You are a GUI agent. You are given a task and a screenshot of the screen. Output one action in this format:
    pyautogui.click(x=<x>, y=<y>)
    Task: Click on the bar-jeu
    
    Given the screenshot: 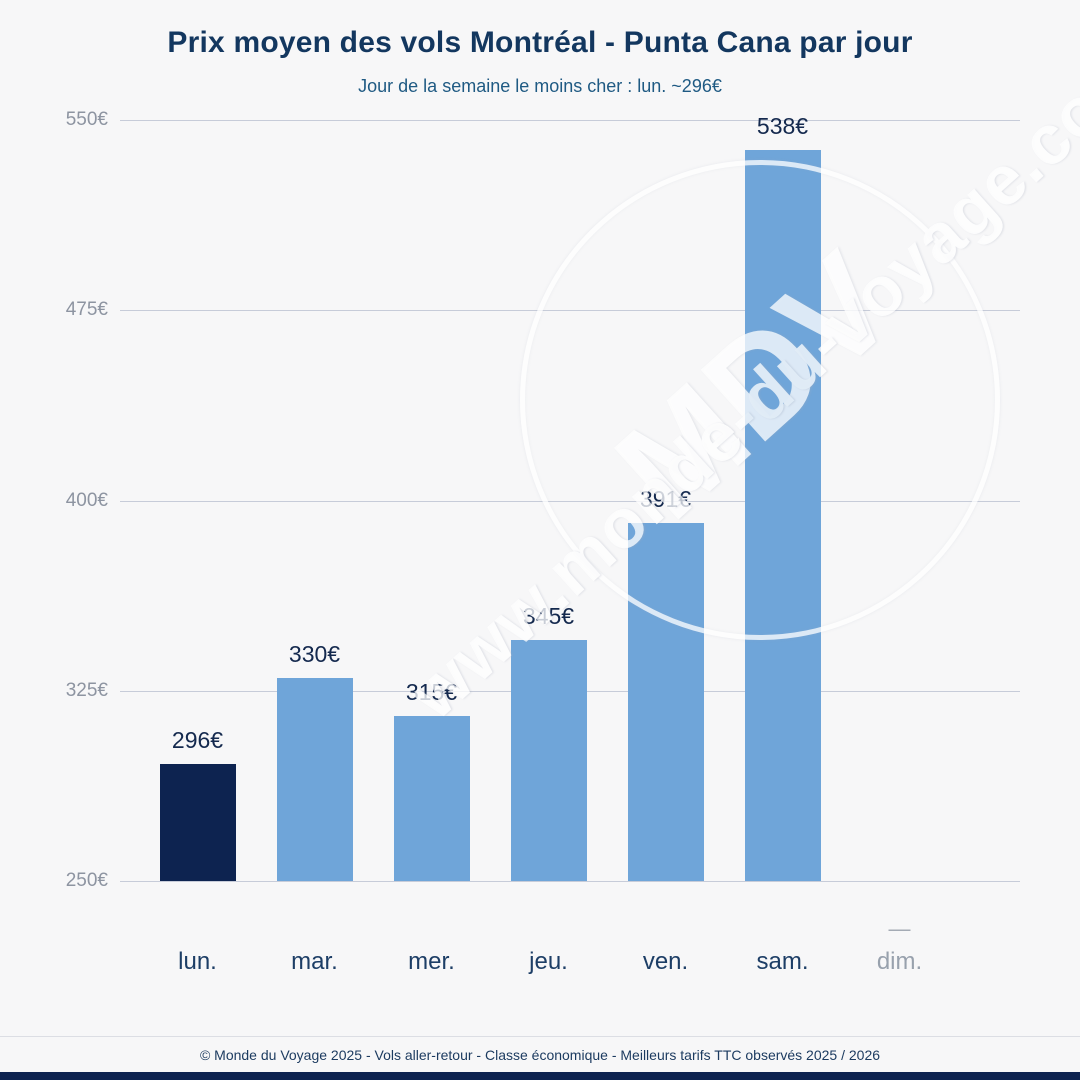 What is the action you would take?
    pyautogui.click(x=548, y=760)
    